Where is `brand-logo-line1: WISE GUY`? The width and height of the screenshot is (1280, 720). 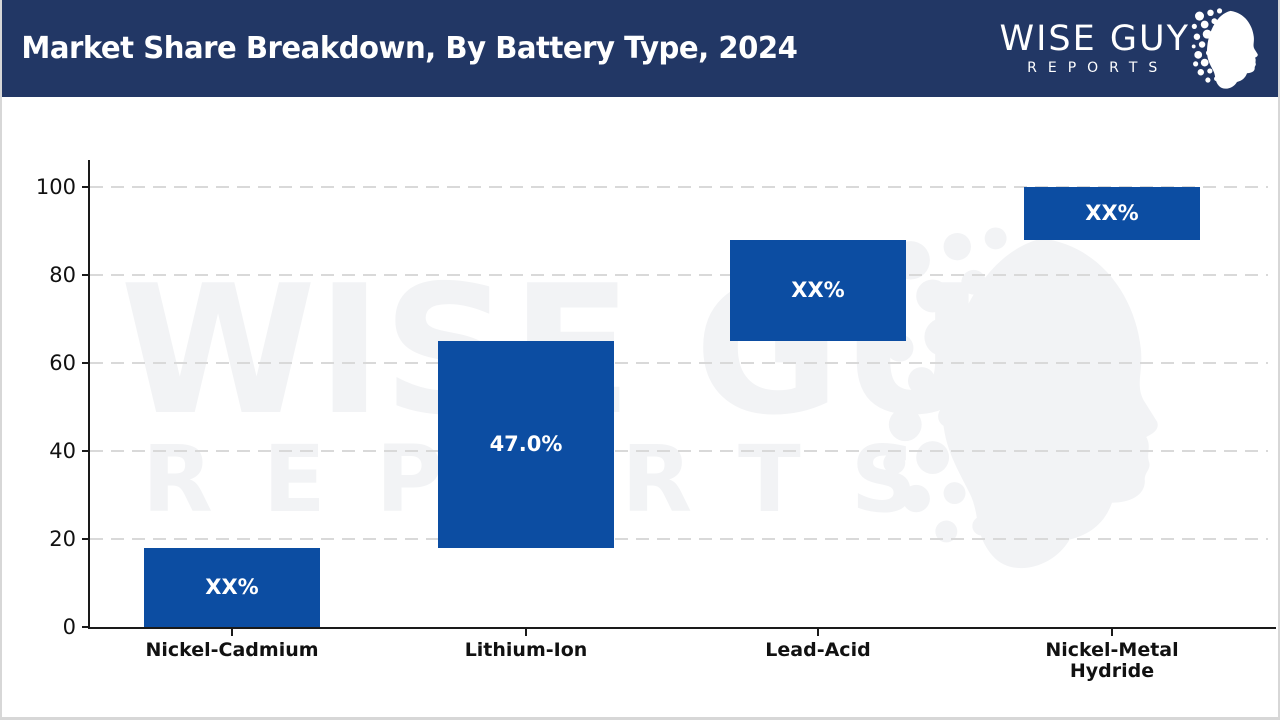
brand-logo-line1: WISE GUY is located at coordinates (1094, 38).